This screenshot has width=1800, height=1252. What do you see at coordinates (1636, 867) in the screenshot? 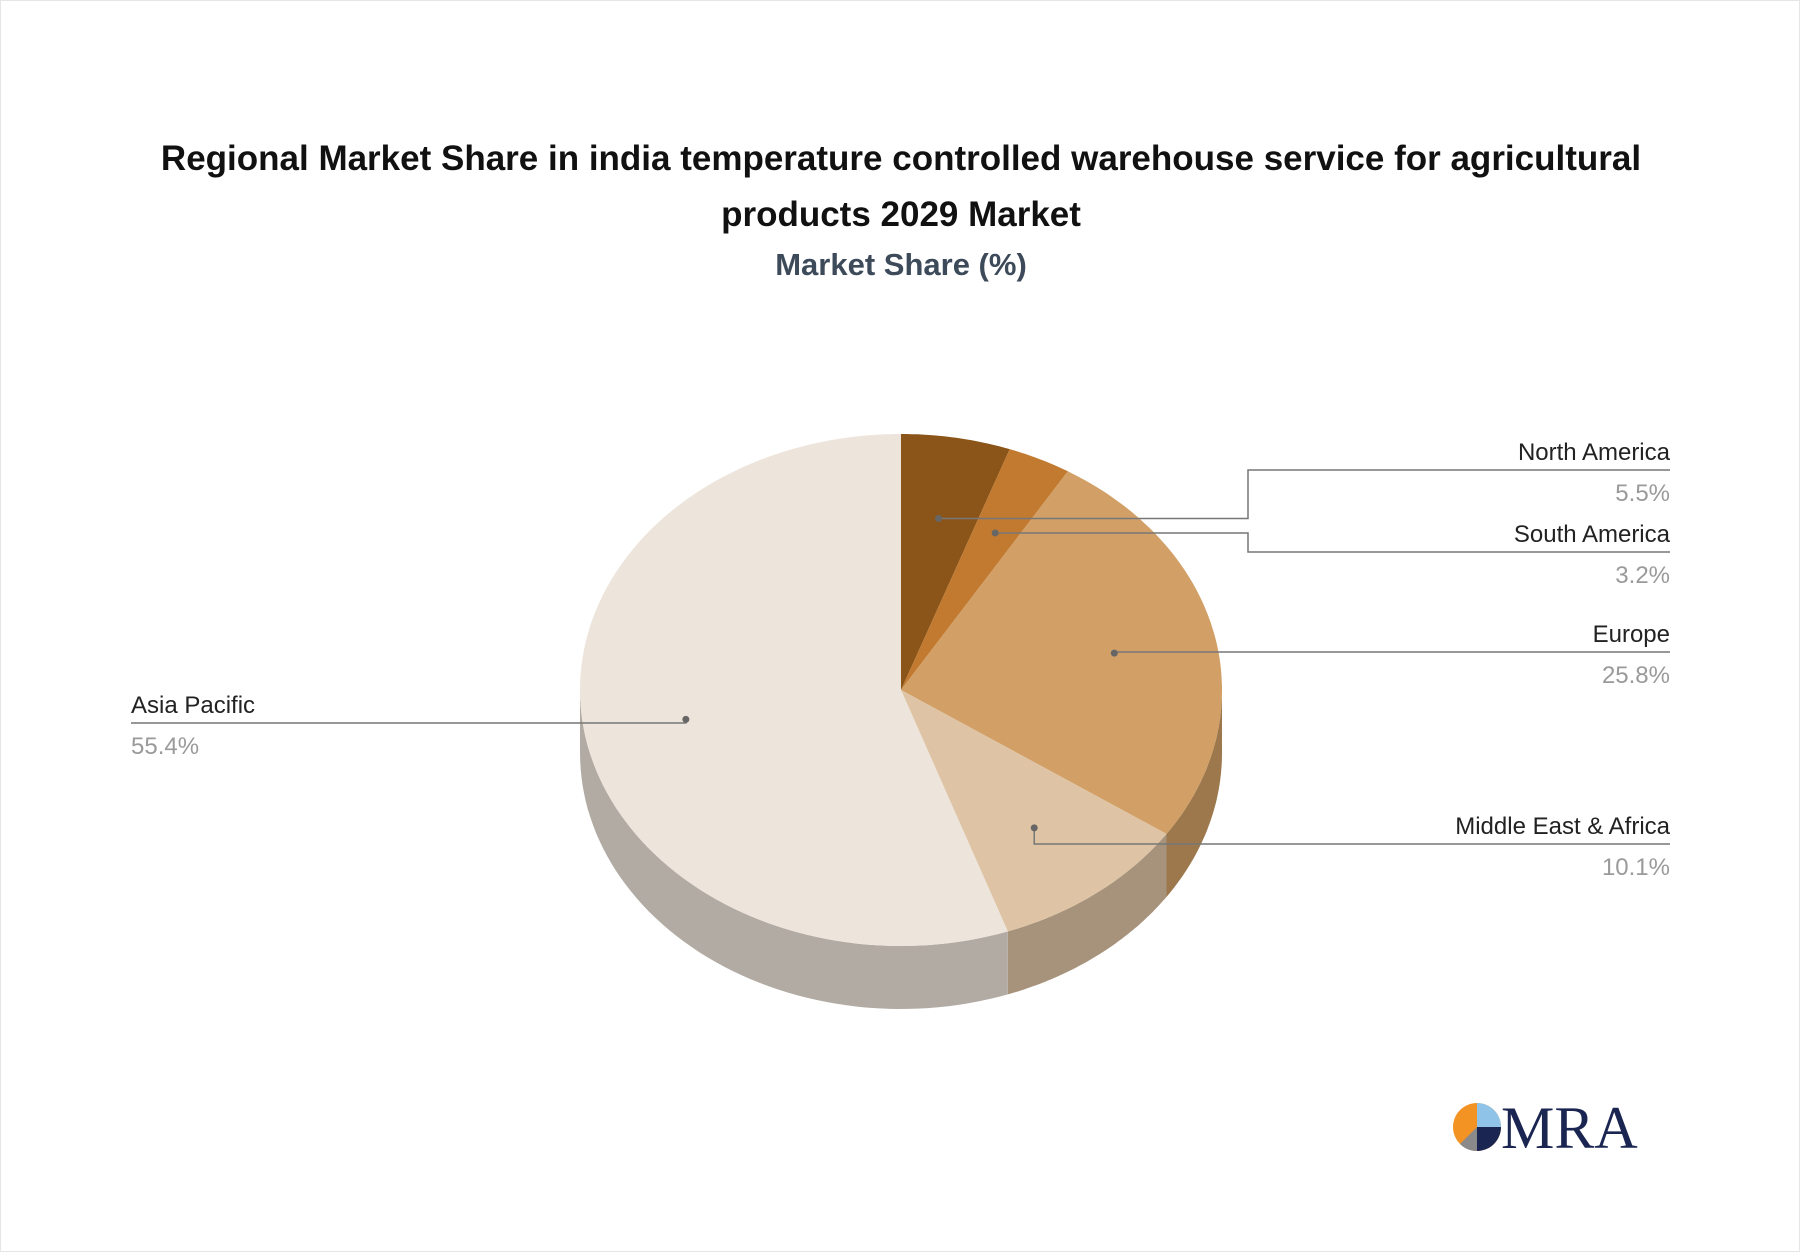
I see `slice-value: 10.1%` at bounding box center [1636, 867].